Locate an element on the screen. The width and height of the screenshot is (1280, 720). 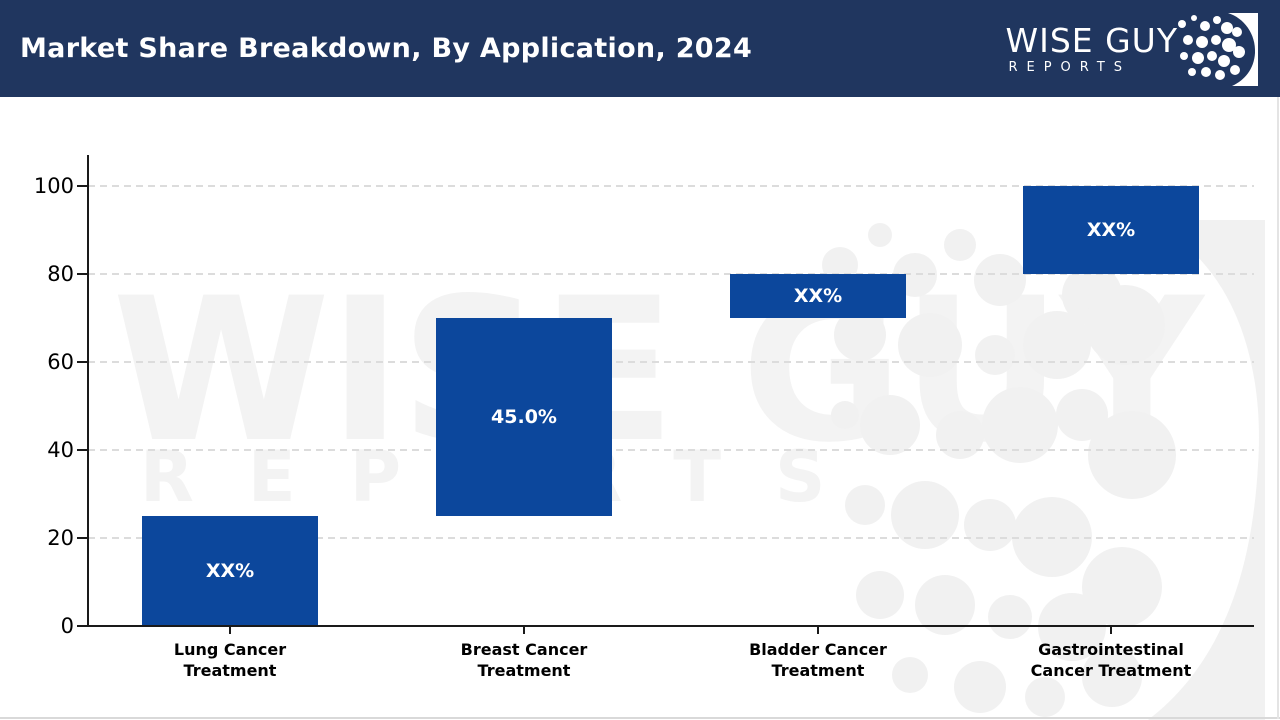
y-tick-label-100: 100 is located at coordinates (53, 186).